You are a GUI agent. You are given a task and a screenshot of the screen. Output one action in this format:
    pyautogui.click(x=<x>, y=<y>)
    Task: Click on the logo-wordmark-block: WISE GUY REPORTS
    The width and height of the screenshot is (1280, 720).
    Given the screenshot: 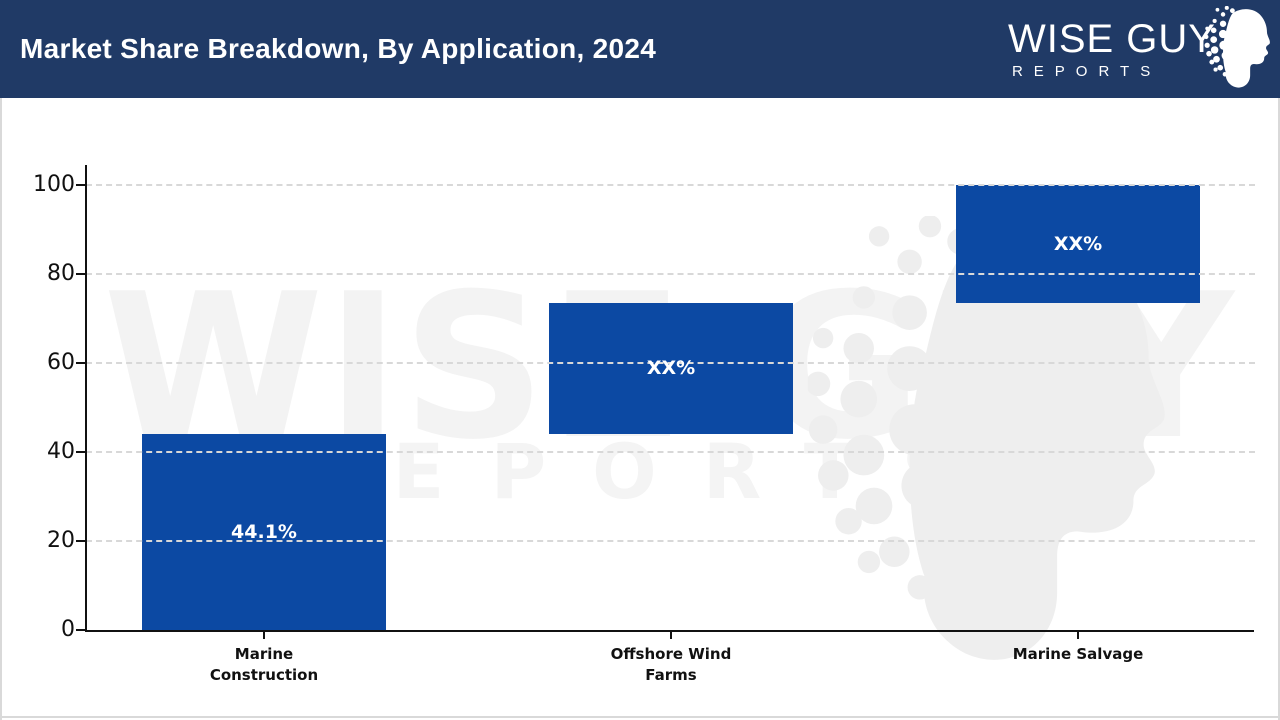 What is the action you would take?
    pyautogui.click(x=1112, y=49)
    